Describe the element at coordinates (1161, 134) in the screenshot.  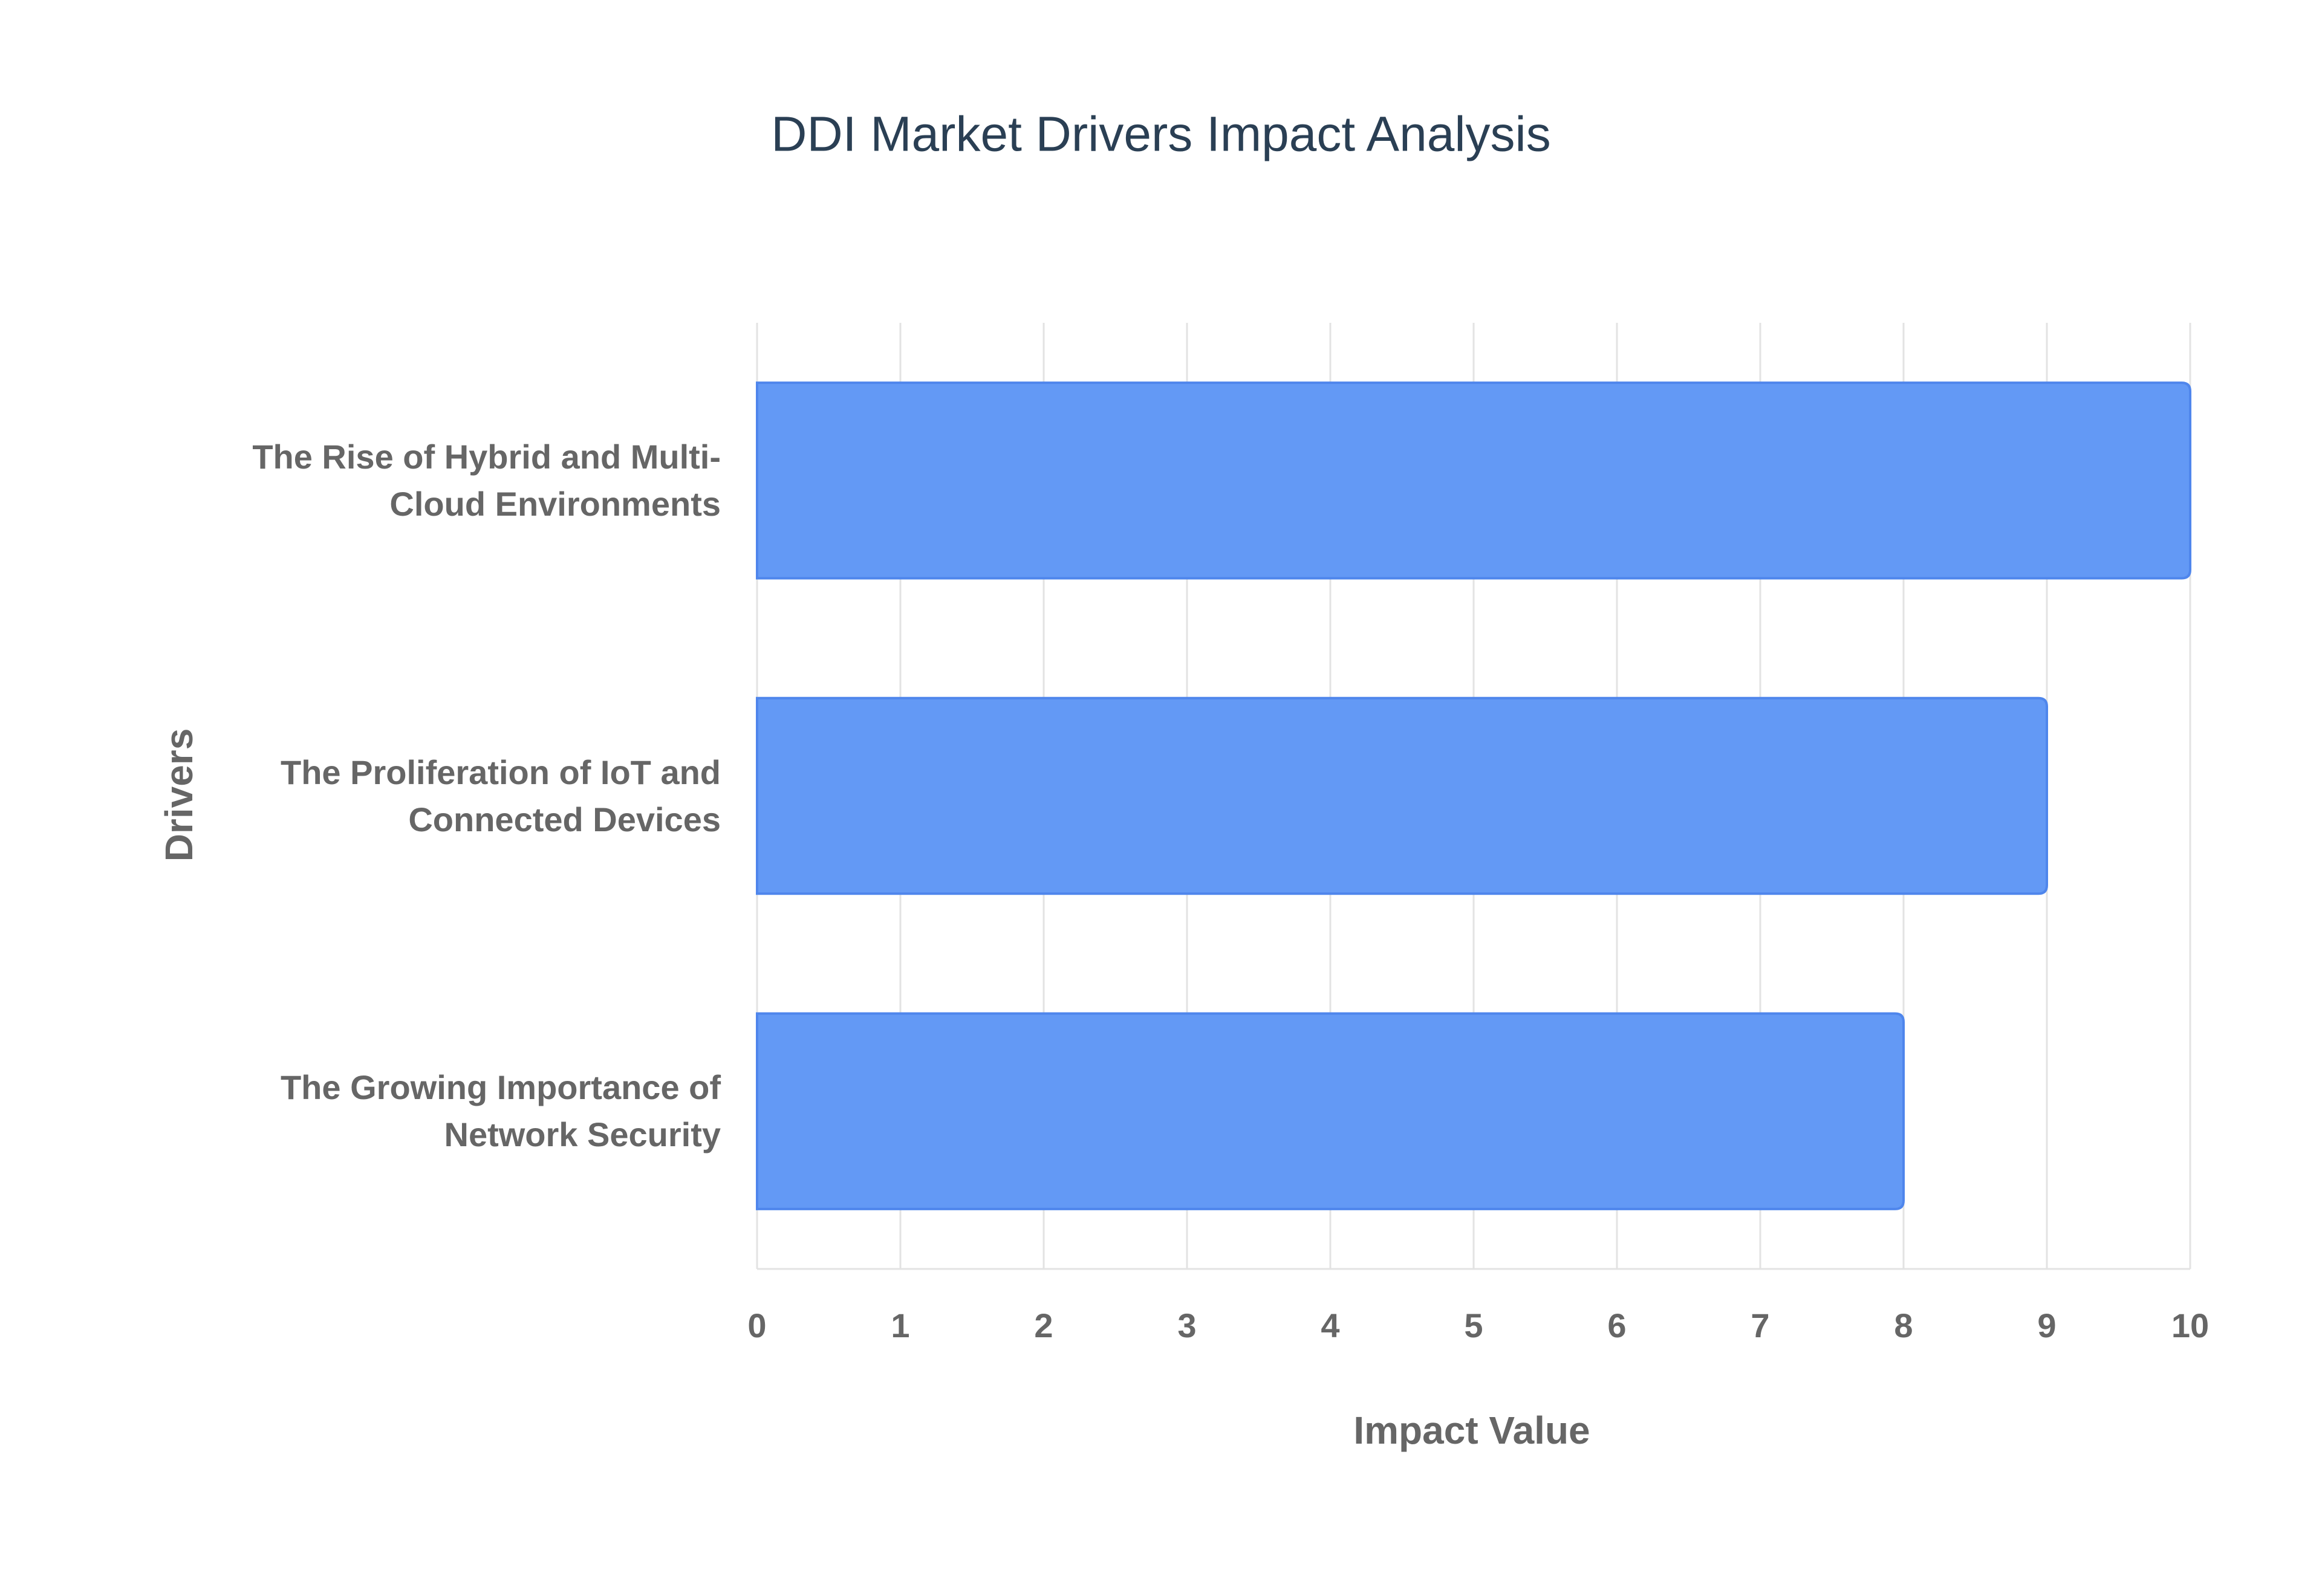
I see `chart-title: DDI Market Drivers Impact Analysis` at that location.